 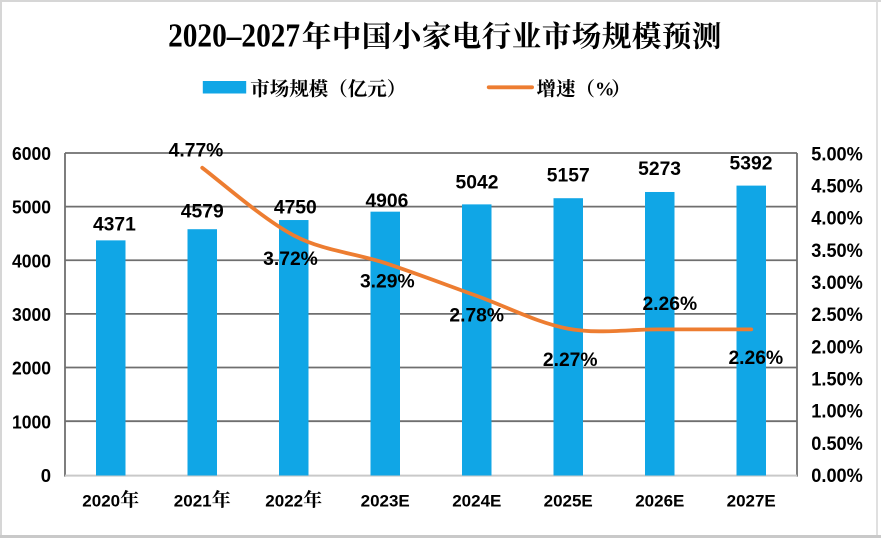 I want to click on svg-text: 2025E, so click(x=568, y=500).